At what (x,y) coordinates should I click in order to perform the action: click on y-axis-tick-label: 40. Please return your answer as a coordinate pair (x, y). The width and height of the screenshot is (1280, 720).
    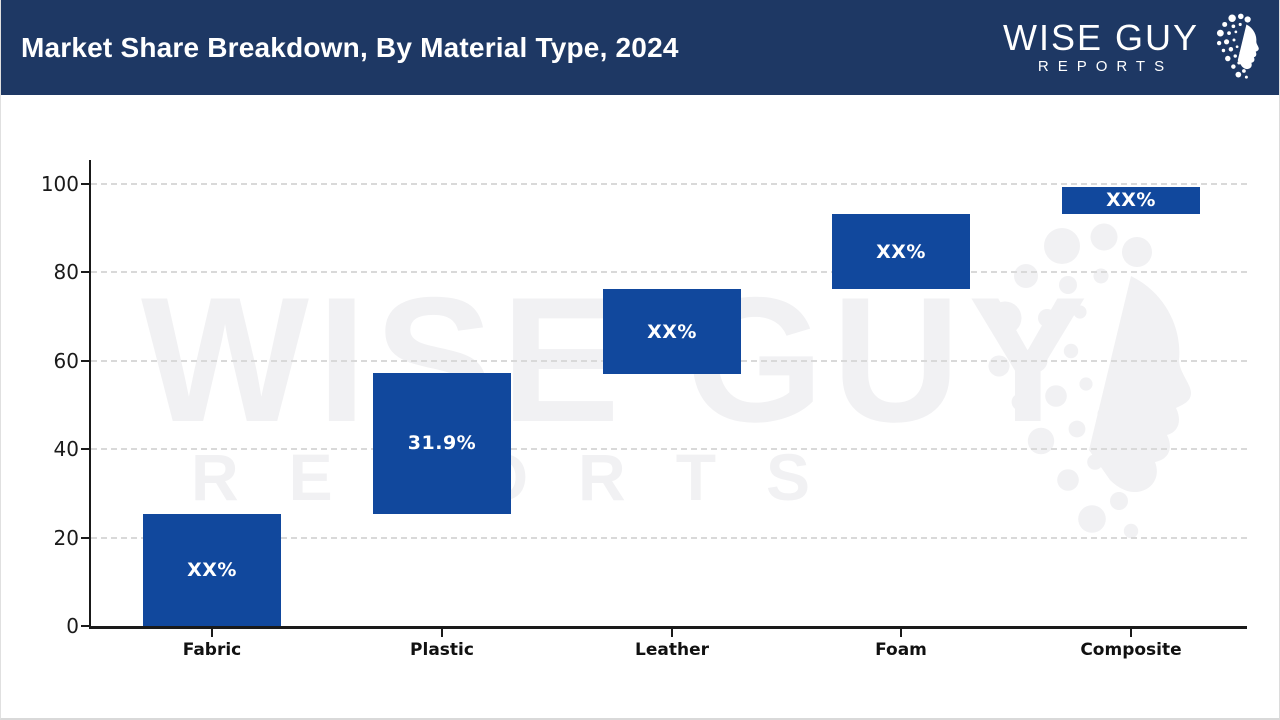
    Looking at the image, I should click on (66, 449).